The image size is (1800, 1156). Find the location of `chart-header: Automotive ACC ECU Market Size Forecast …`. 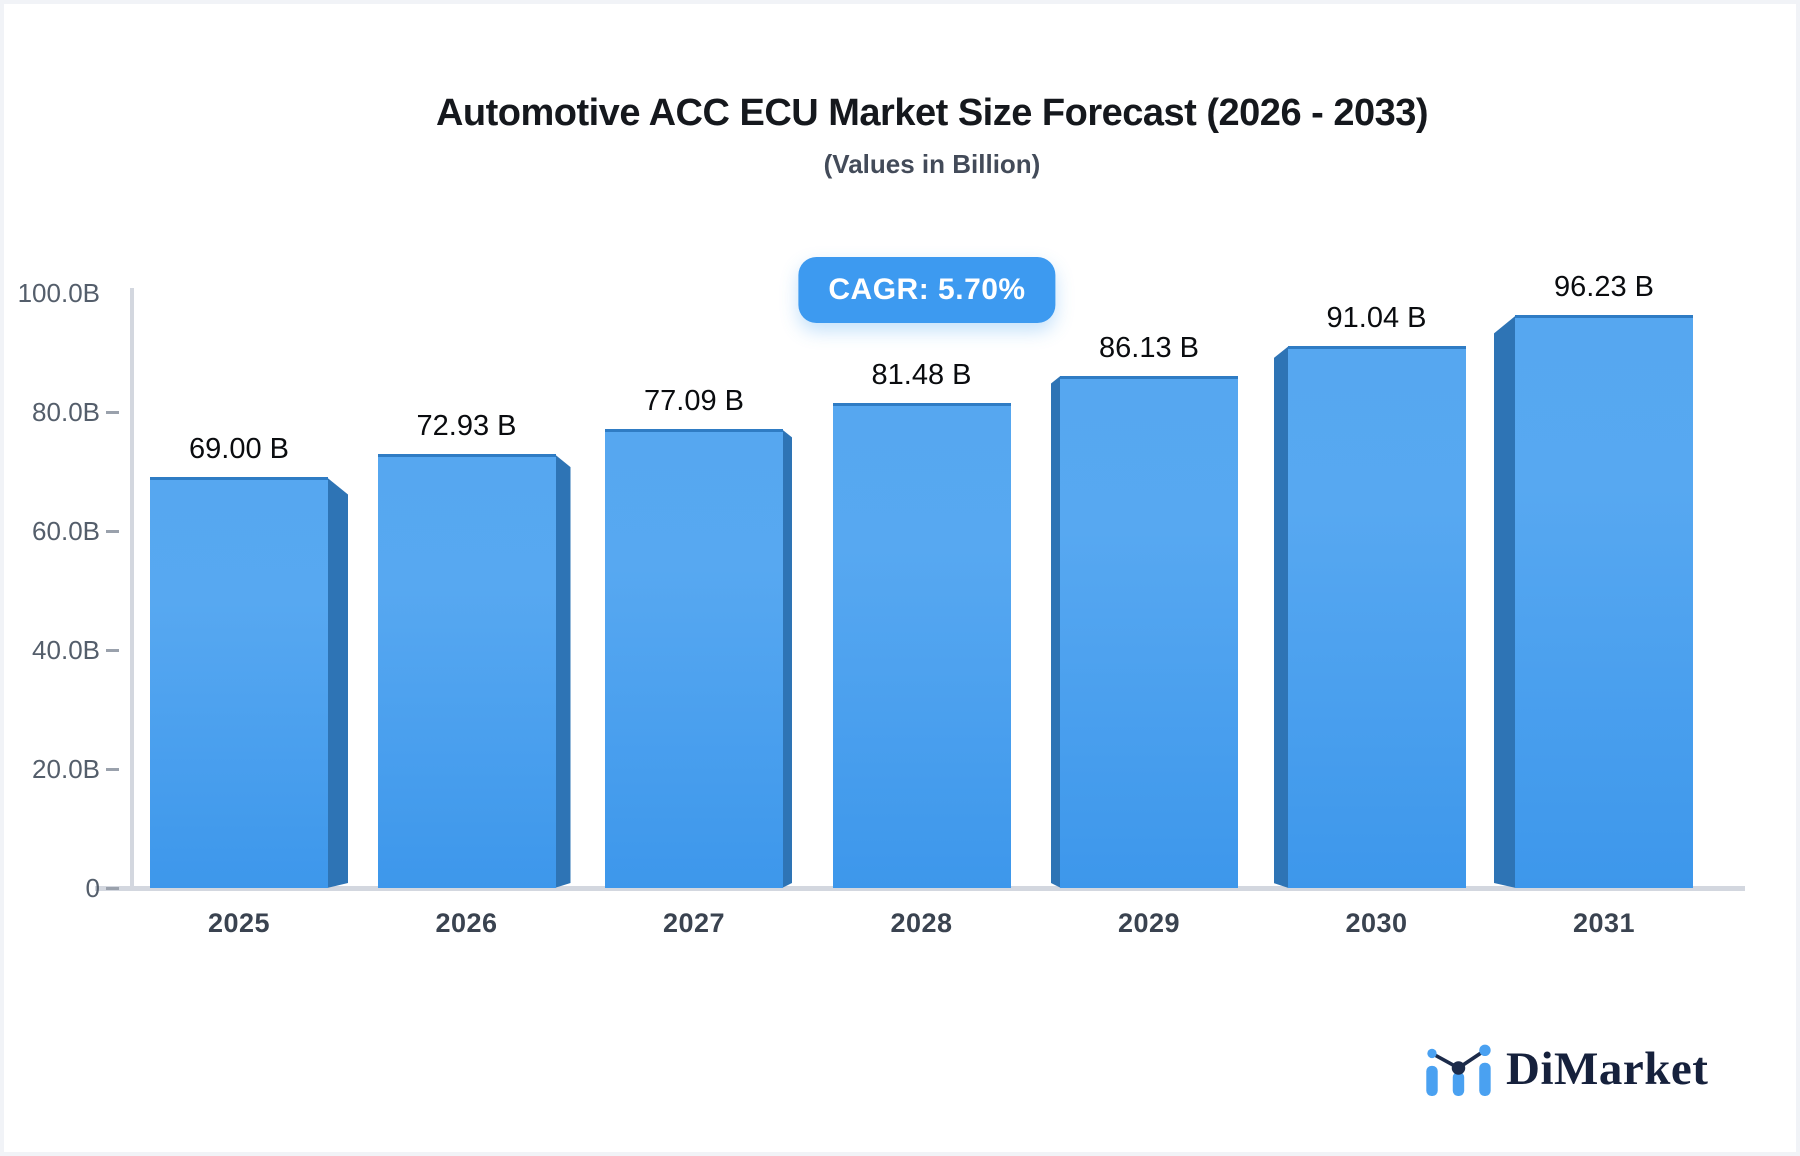

chart-header: Automotive ACC ECU Market Size Forecast … is located at coordinates (900, 136).